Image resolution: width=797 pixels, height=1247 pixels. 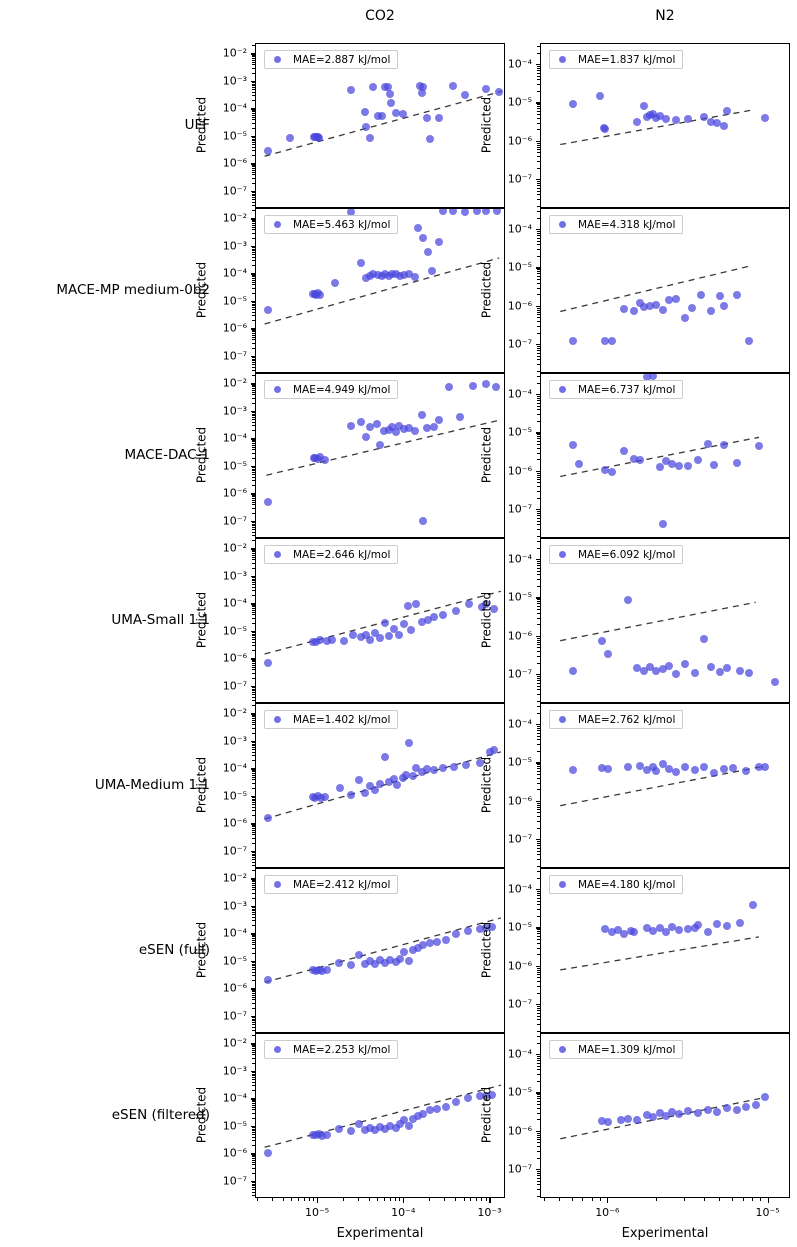 What do you see at coordinates (342, 1049) in the screenshot?
I see `mae-label: MAE=2.253 kJ/mol` at bounding box center [342, 1049].